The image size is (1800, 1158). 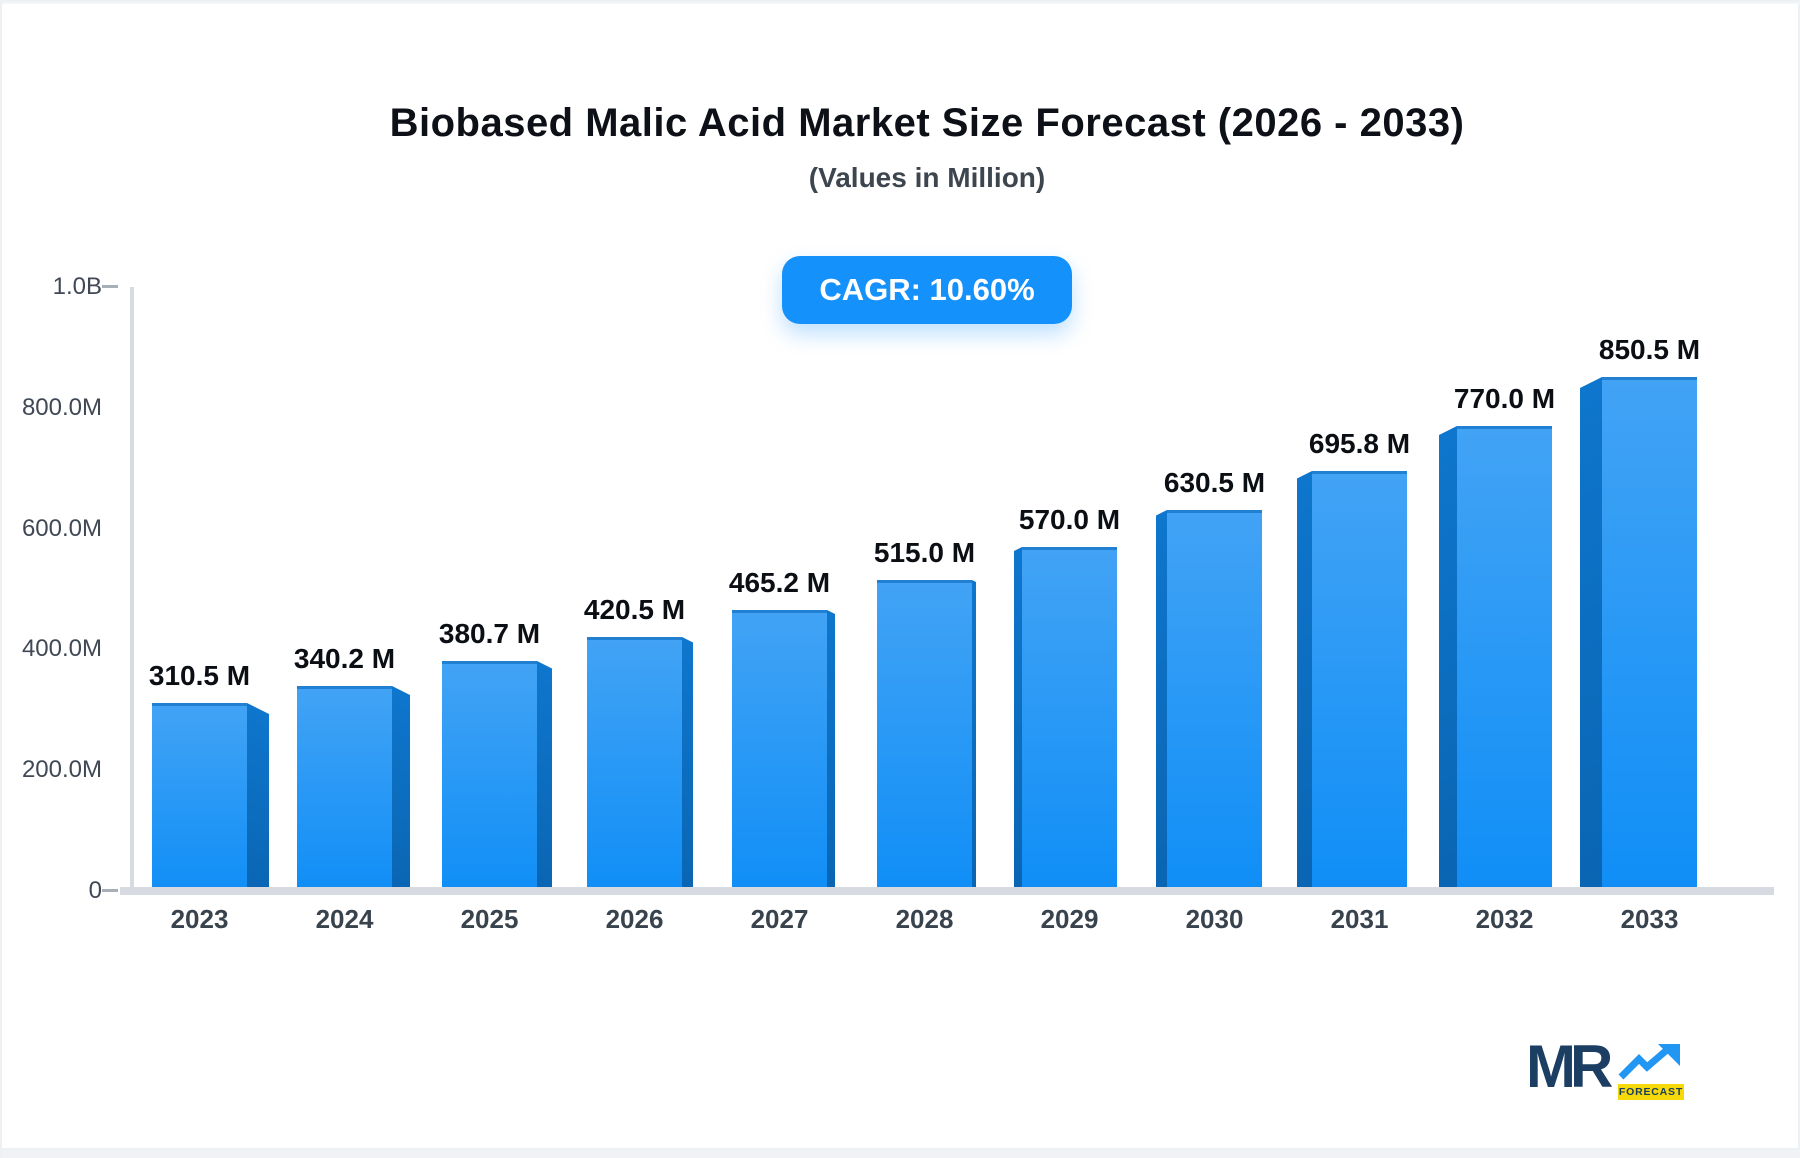 I want to click on x-axis-line, so click(x=947, y=891).